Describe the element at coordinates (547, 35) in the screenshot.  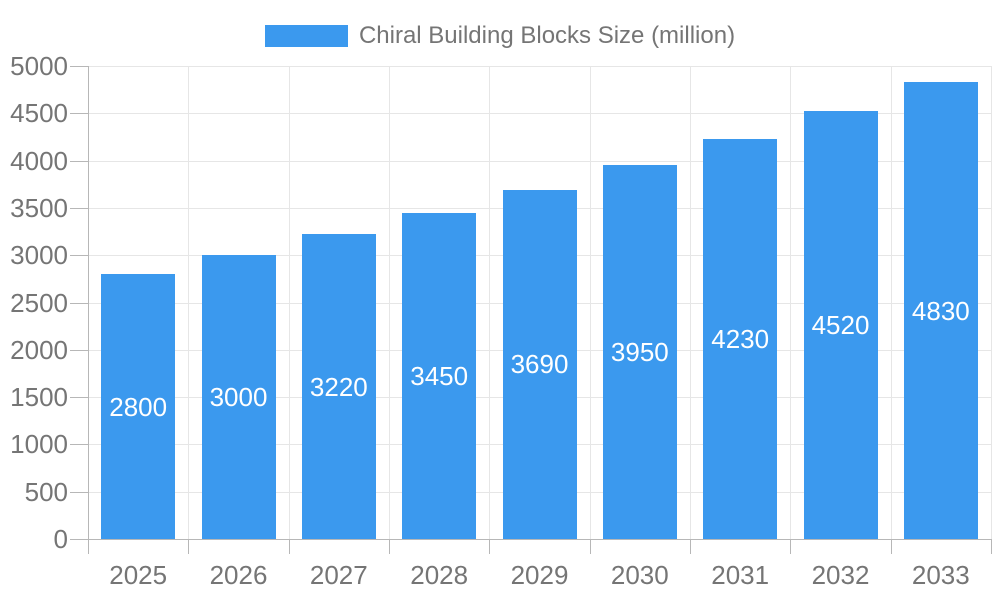
I see `legend-title: Chiral Building Blocks Size (million)` at that location.